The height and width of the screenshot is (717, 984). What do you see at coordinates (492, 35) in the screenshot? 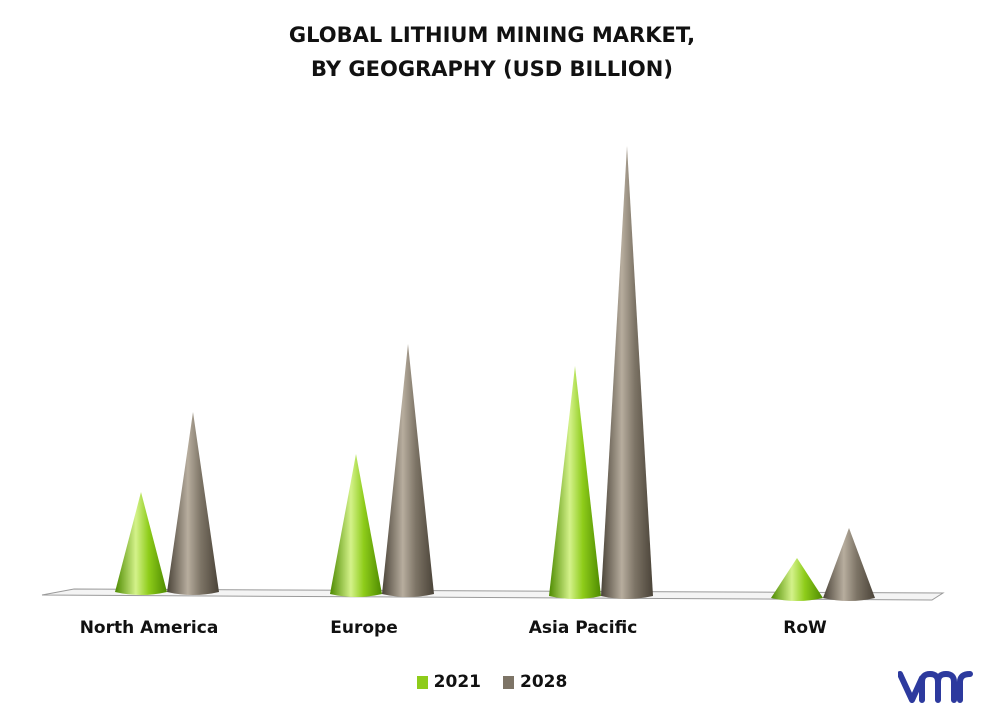
I see `chart-title-line1: GLOBAL LITHIUM MINING MARKET,` at bounding box center [492, 35].